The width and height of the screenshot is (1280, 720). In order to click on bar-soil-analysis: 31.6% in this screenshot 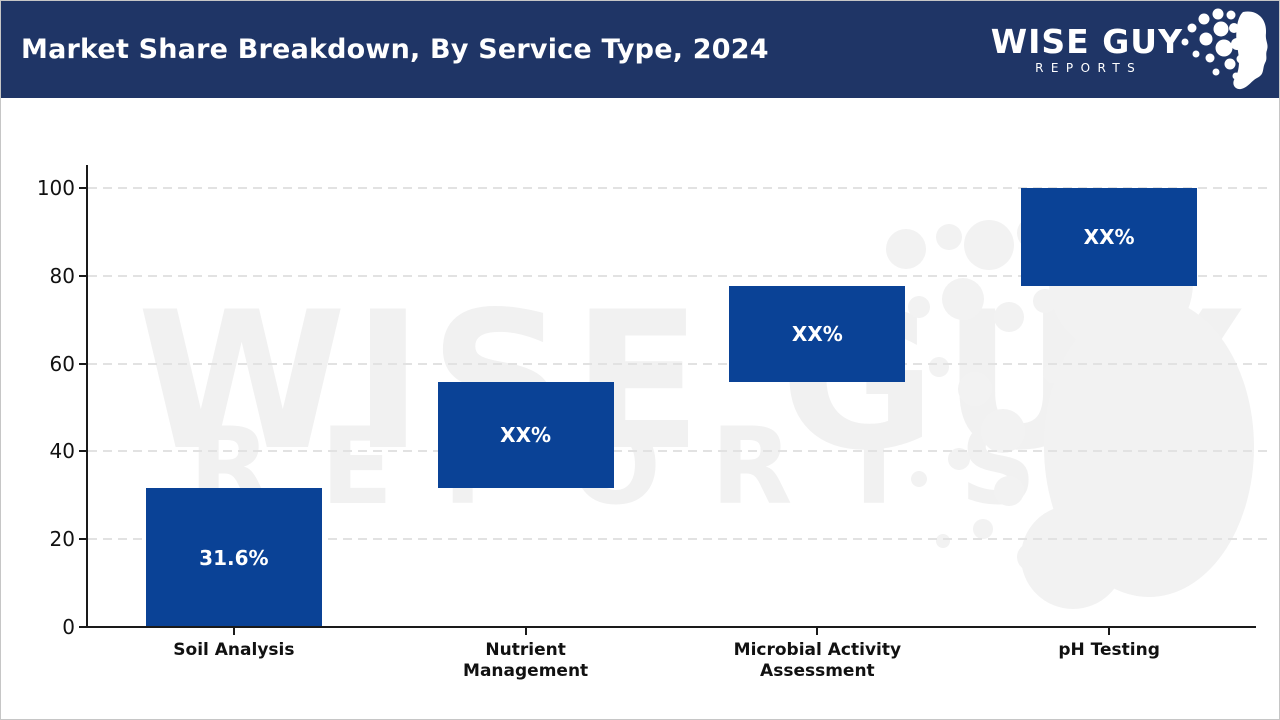, I will do `click(233, 557)`.